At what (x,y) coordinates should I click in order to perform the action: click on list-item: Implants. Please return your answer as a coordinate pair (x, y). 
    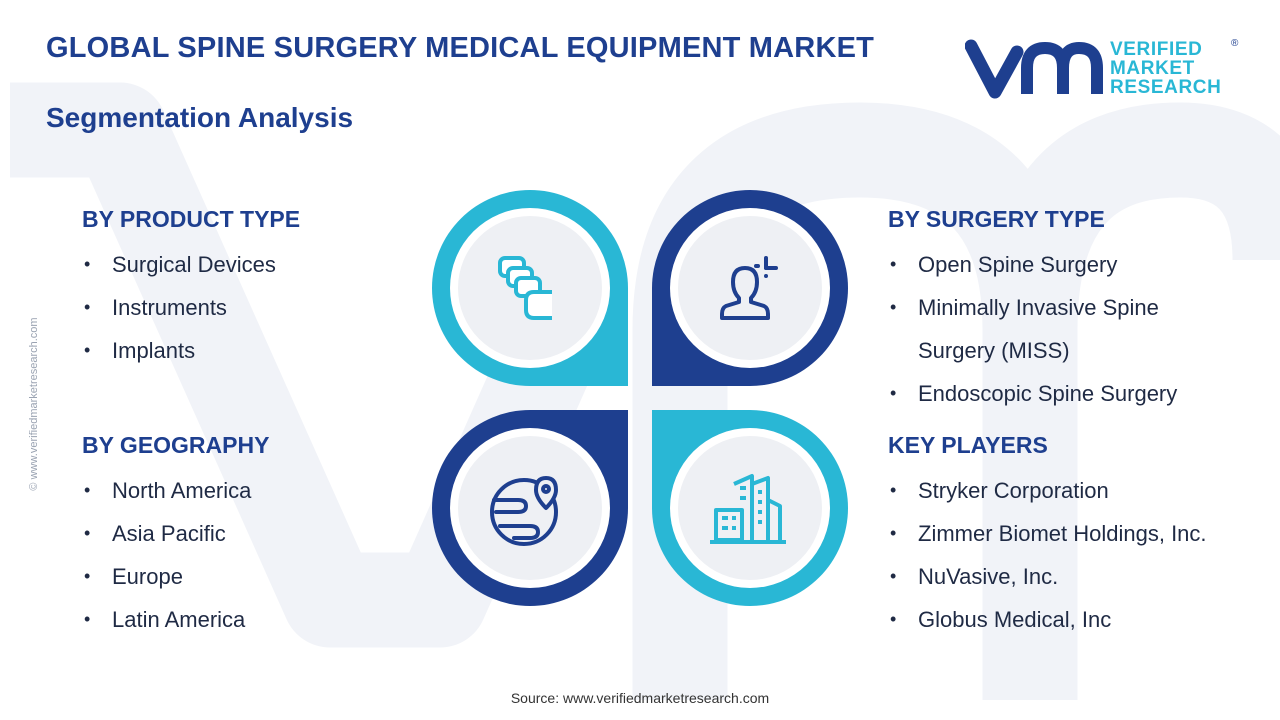
    Looking at the image, I should click on (191, 350).